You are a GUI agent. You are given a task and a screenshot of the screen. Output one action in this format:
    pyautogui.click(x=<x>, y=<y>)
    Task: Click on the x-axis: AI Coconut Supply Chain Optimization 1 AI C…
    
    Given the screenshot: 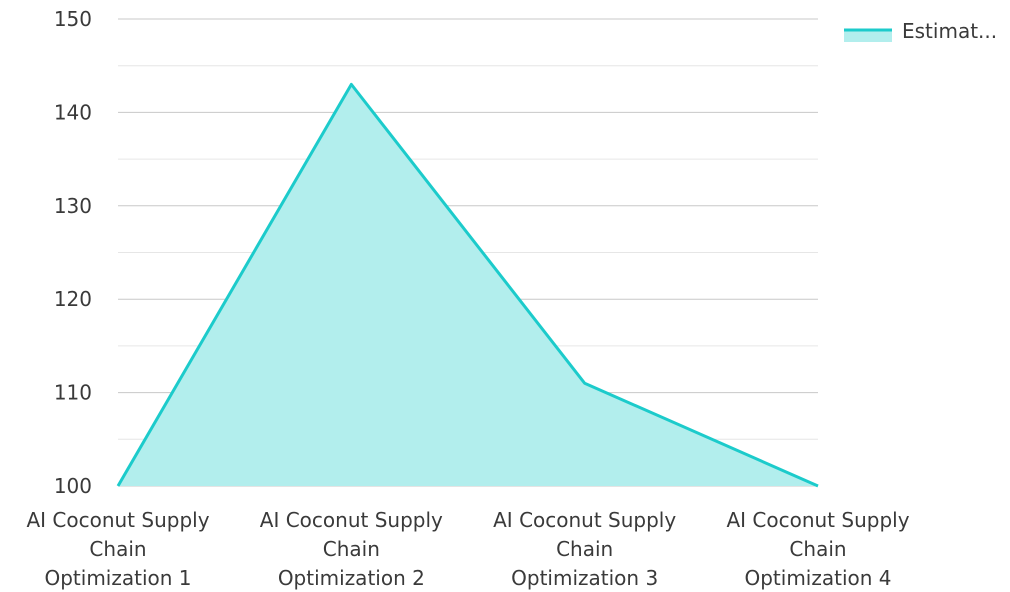 What is the action you would take?
    pyautogui.click(x=467, y=549)
    